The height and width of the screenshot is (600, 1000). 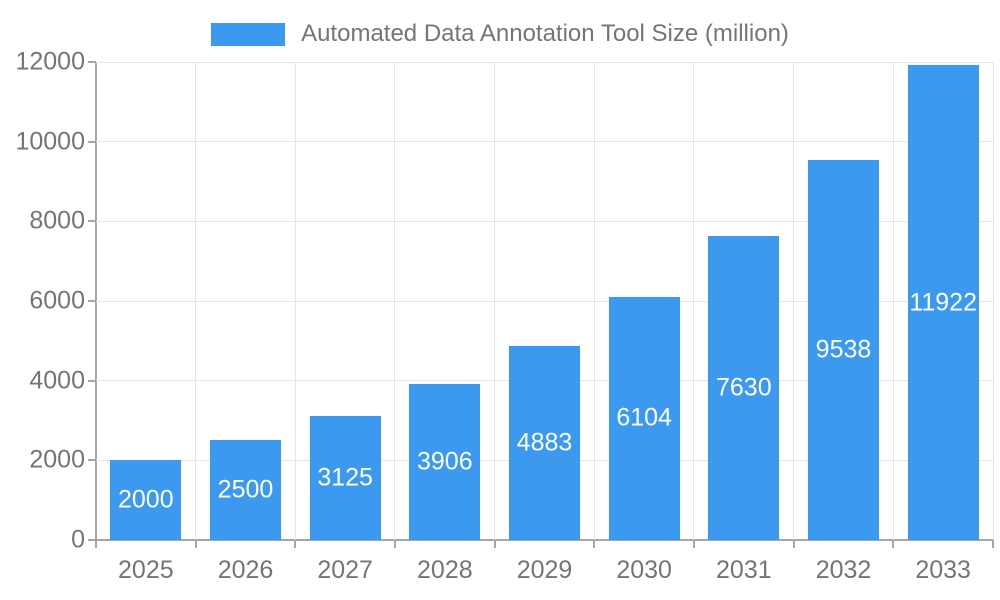 I want to click on bar-2028: 3906, so click(x=445, y=462).